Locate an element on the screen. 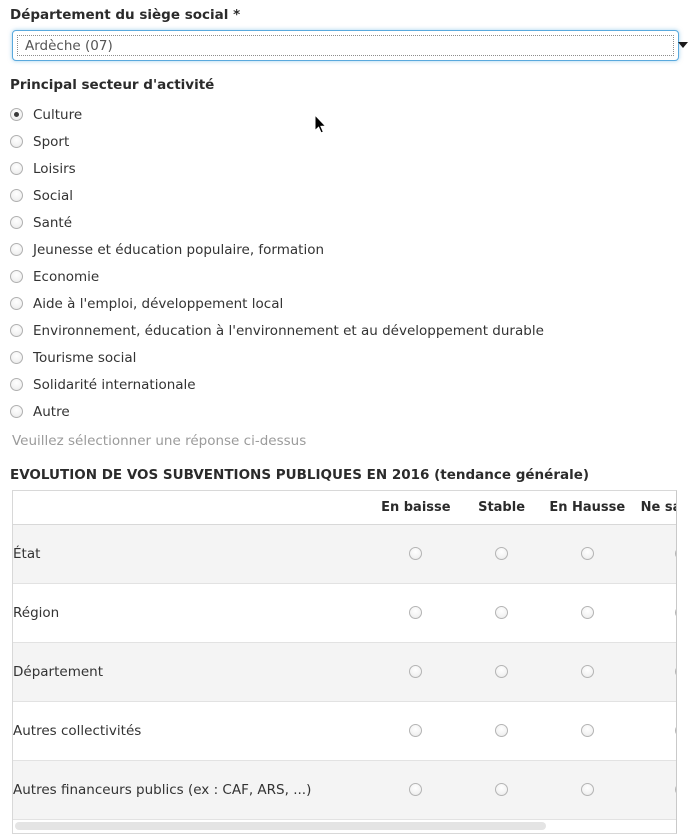 The image size is (689, 839). sector-option: Autre is located at coordinates (344, 411).